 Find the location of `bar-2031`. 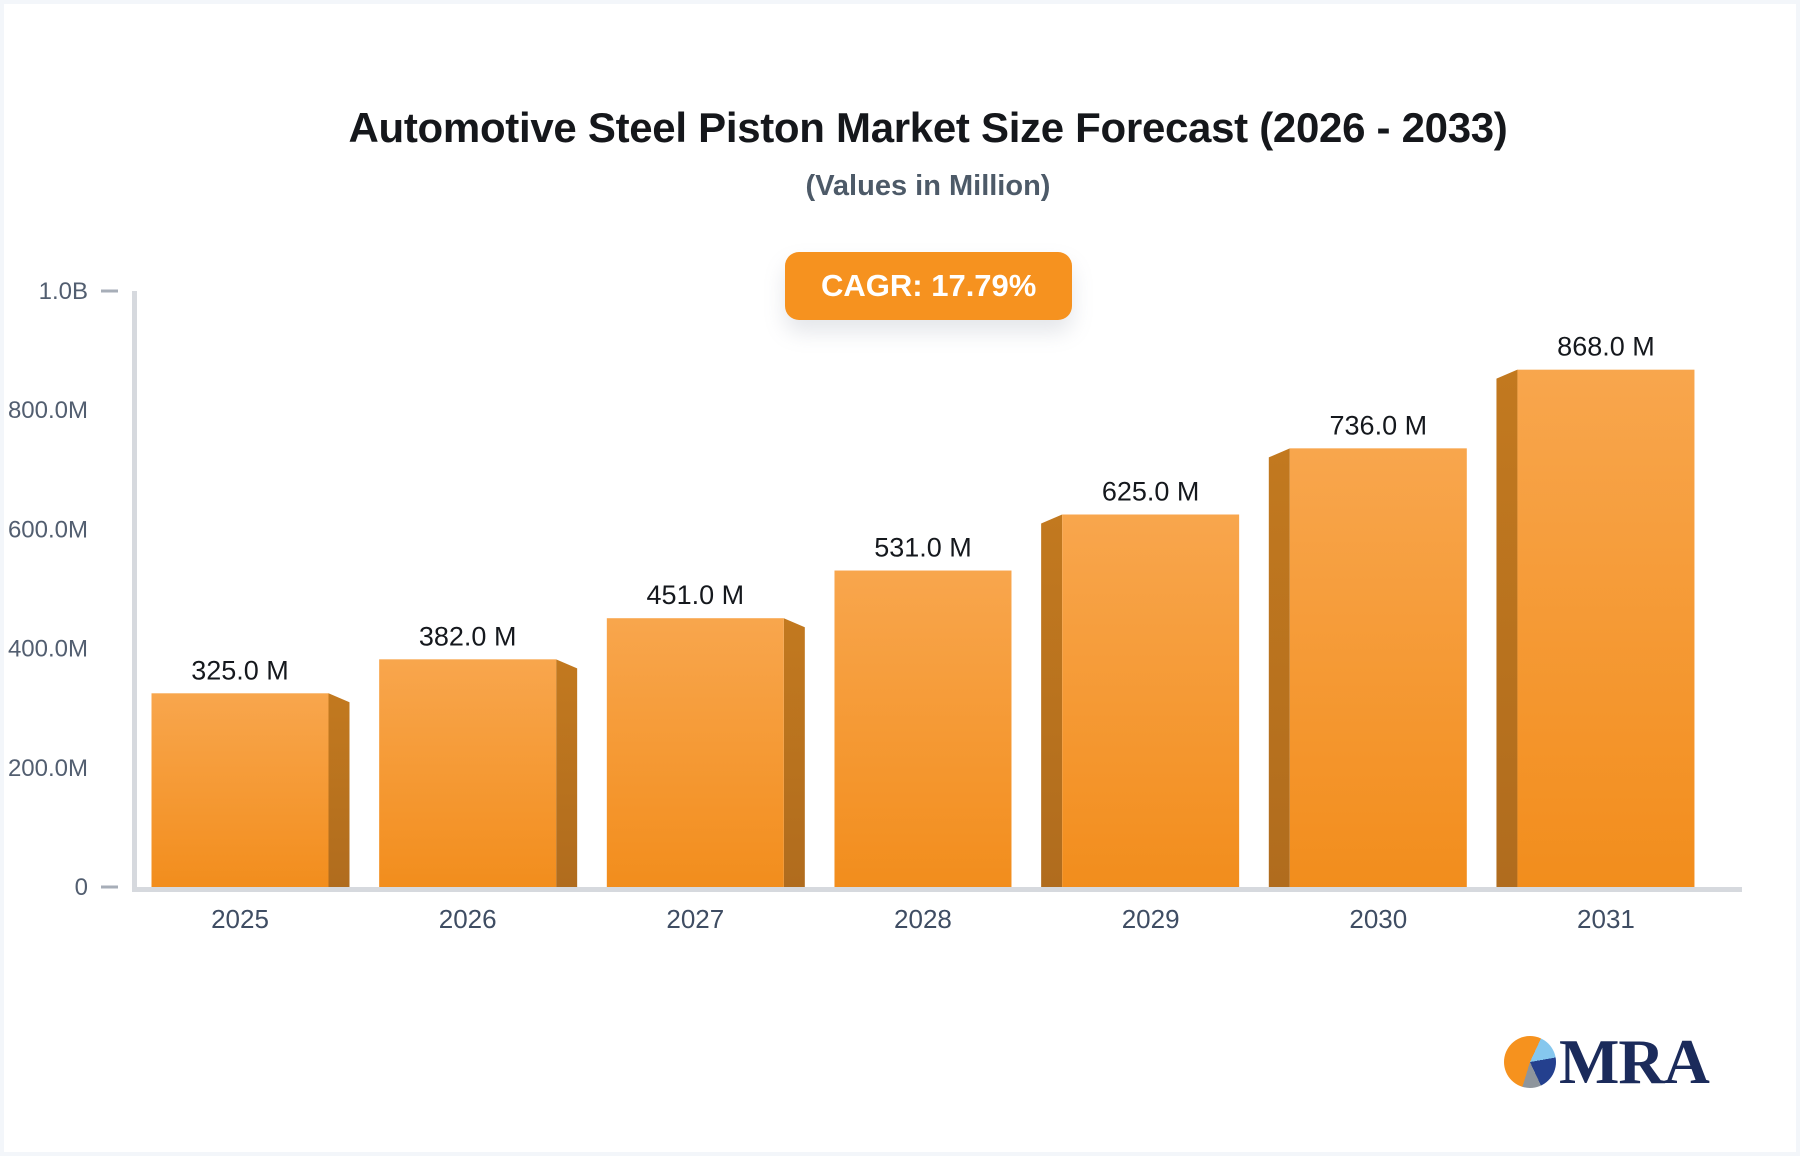

bar-2031 is located at coordinates (1606, 629).